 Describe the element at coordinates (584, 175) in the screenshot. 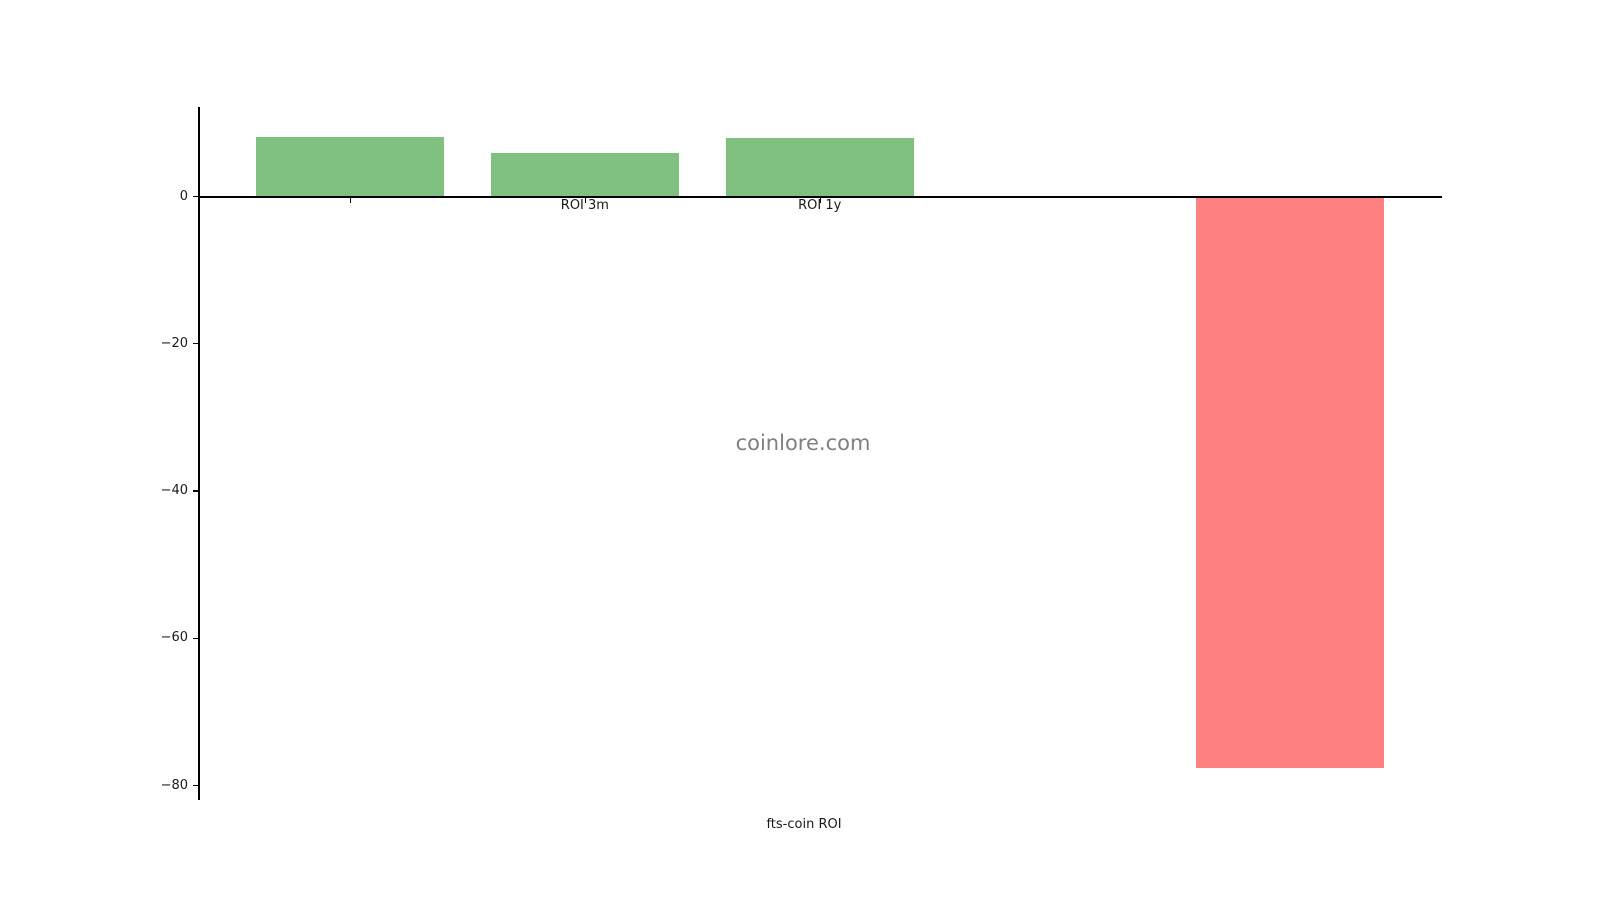

I see `bar-roi-3m` at that location.